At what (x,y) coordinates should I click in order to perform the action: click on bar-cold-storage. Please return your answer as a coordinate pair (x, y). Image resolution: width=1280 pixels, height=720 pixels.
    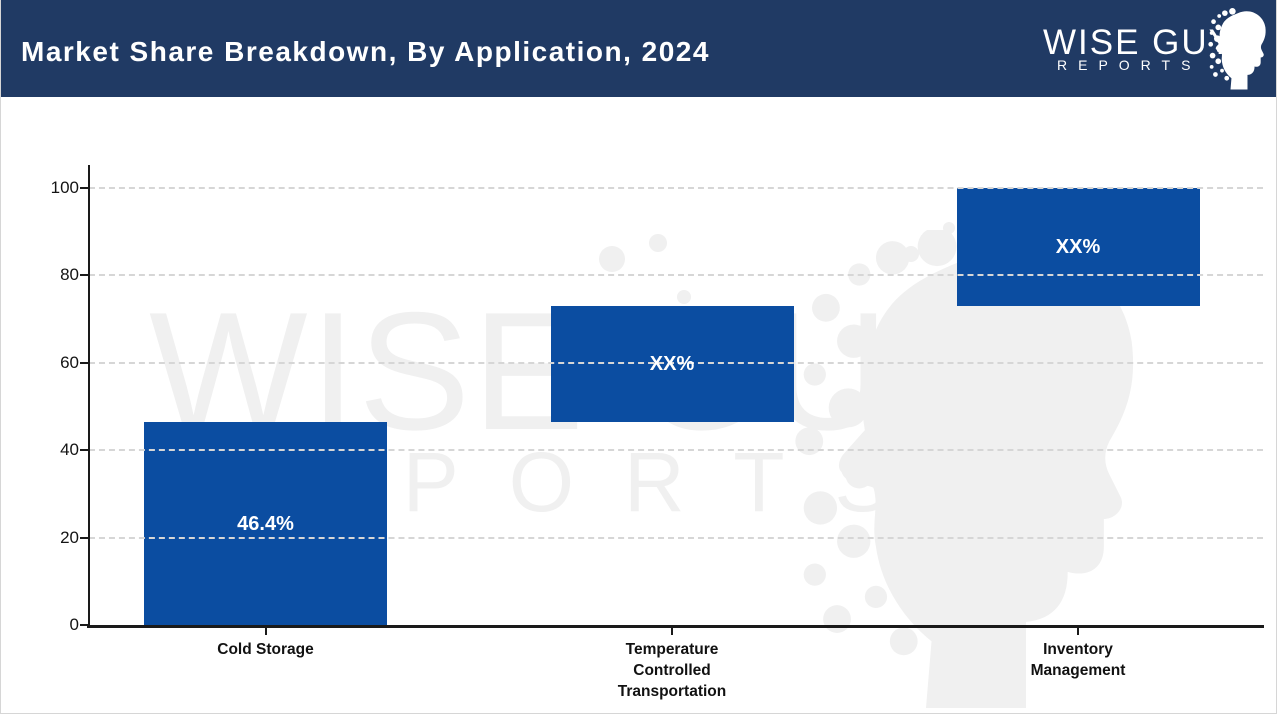
    Looking at the image, I should click on (265, 523).